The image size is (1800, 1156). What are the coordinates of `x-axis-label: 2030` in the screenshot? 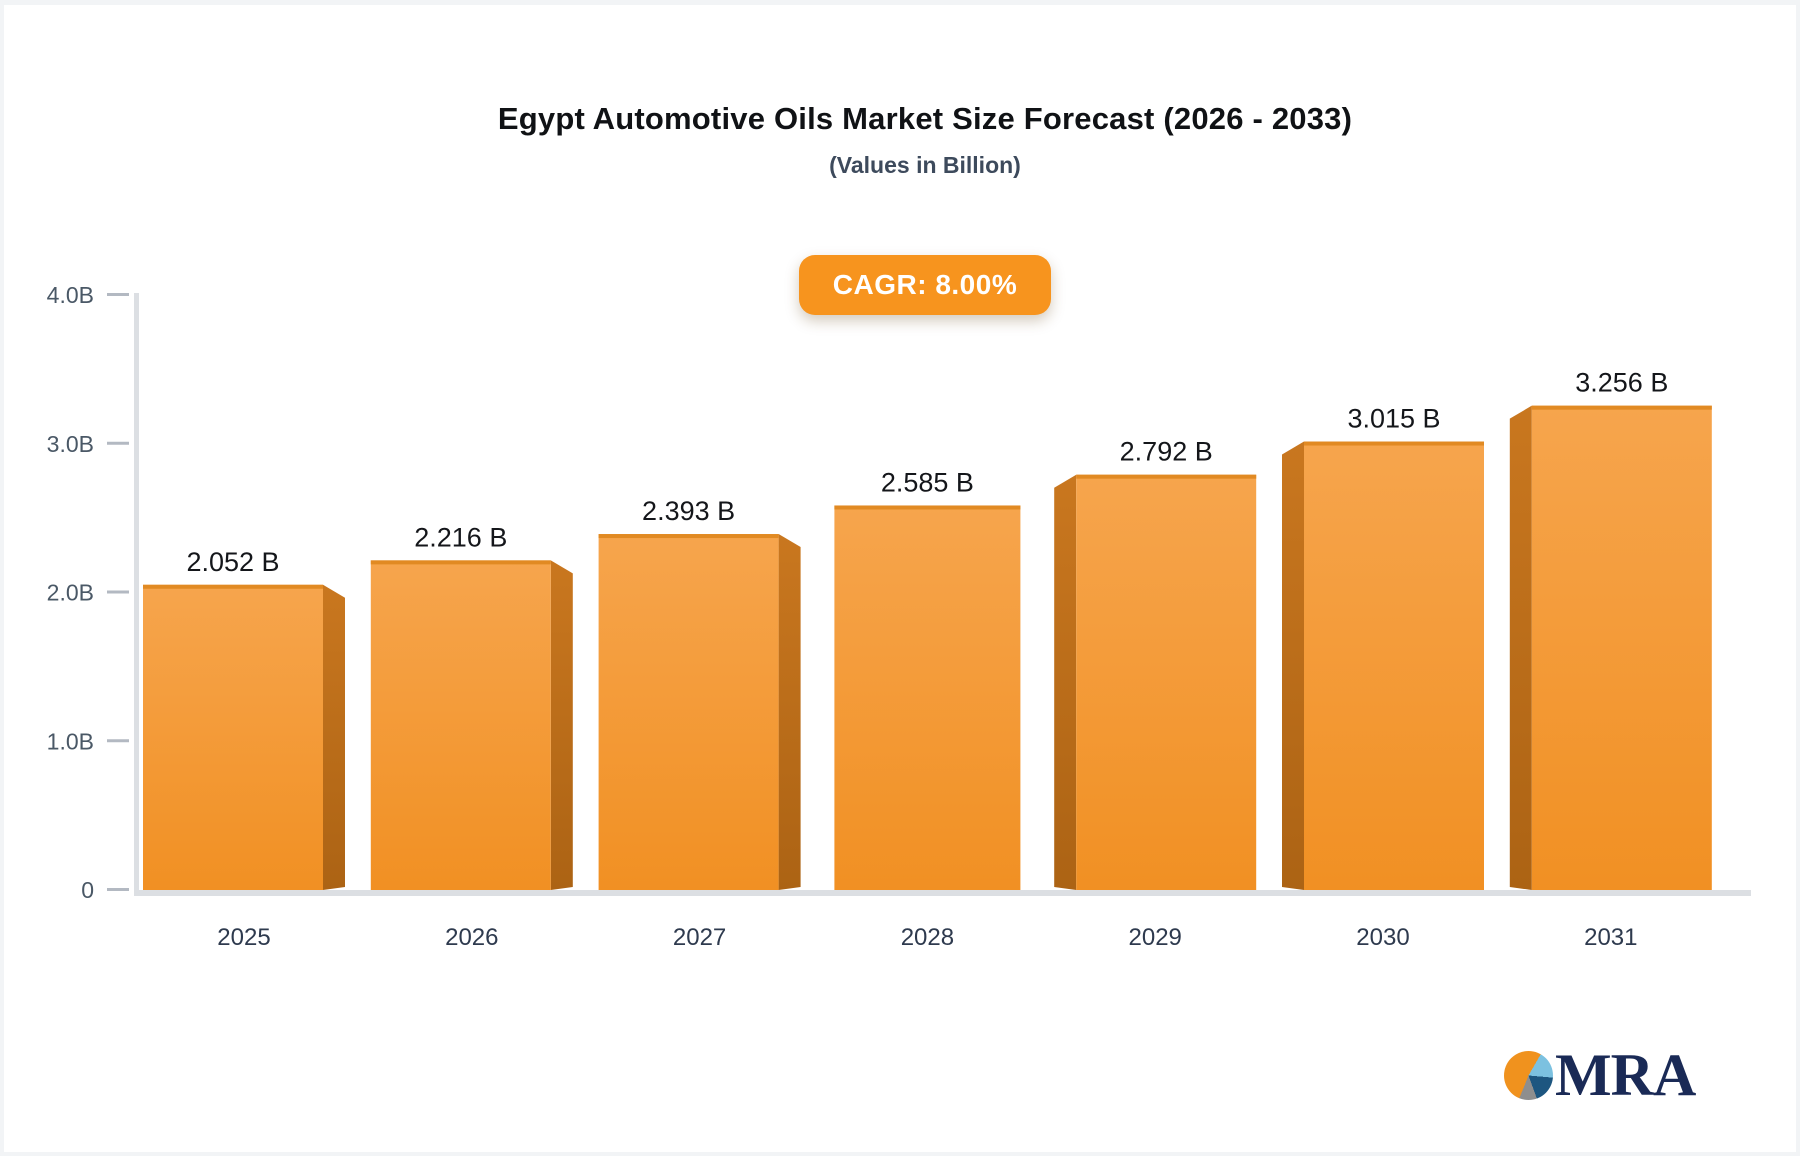 It's located at (1382, 937).